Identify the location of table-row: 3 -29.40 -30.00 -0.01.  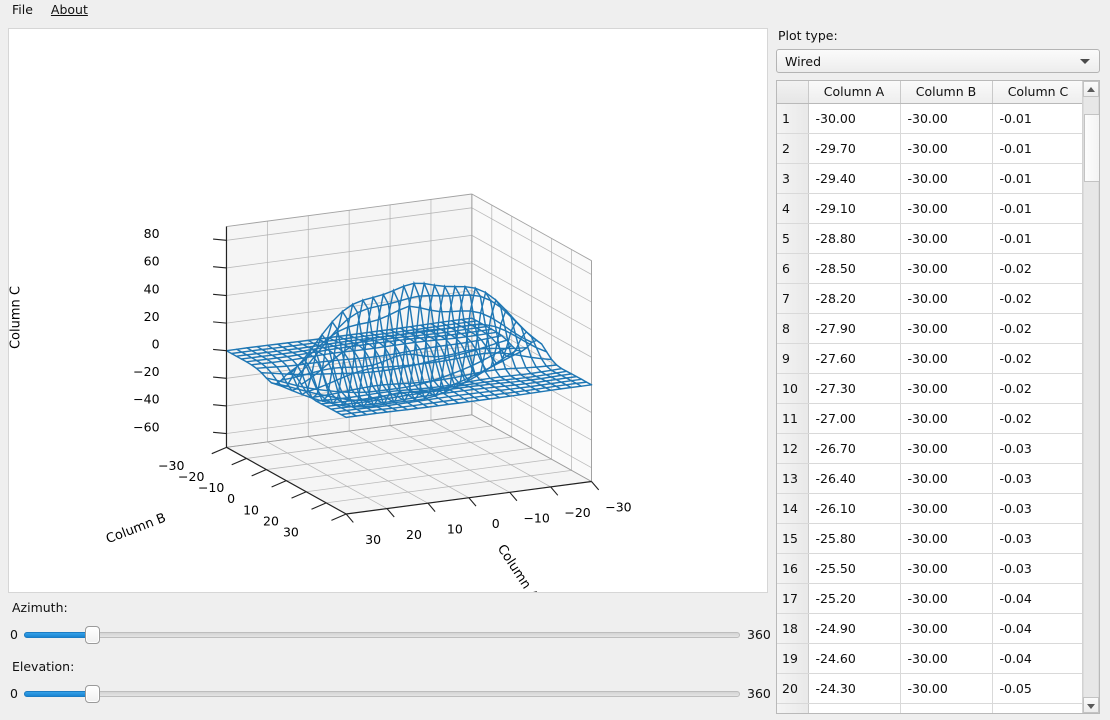
(930, 178).